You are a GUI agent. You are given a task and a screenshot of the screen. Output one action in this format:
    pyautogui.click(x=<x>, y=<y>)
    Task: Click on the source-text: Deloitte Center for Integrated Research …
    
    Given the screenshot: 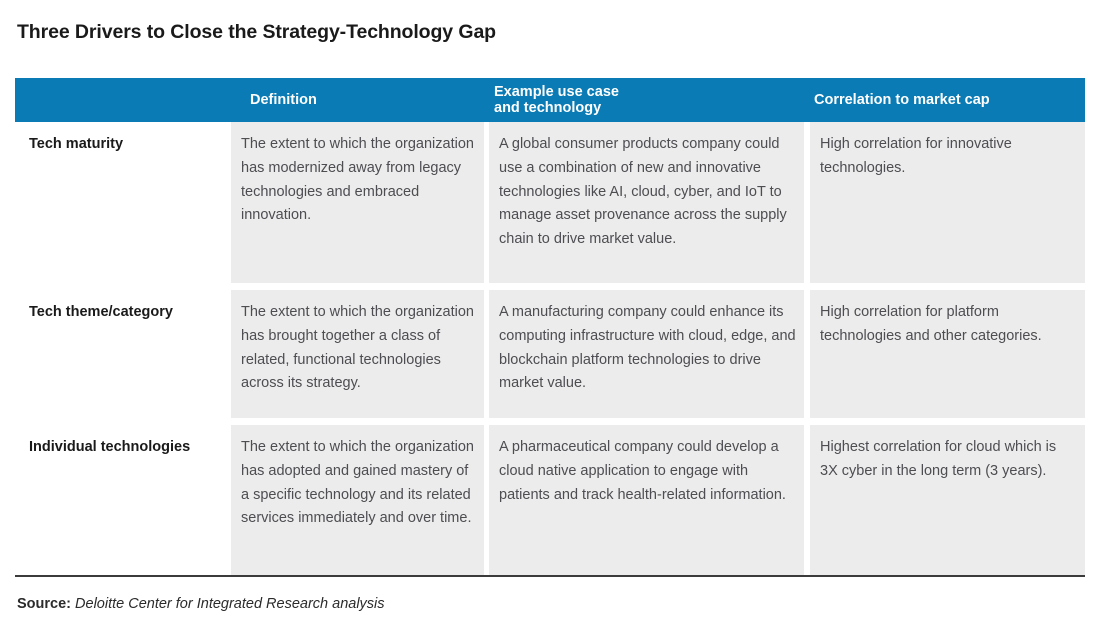 What is the action you would take?
    pyautogui.click(x=230, y=604)
    